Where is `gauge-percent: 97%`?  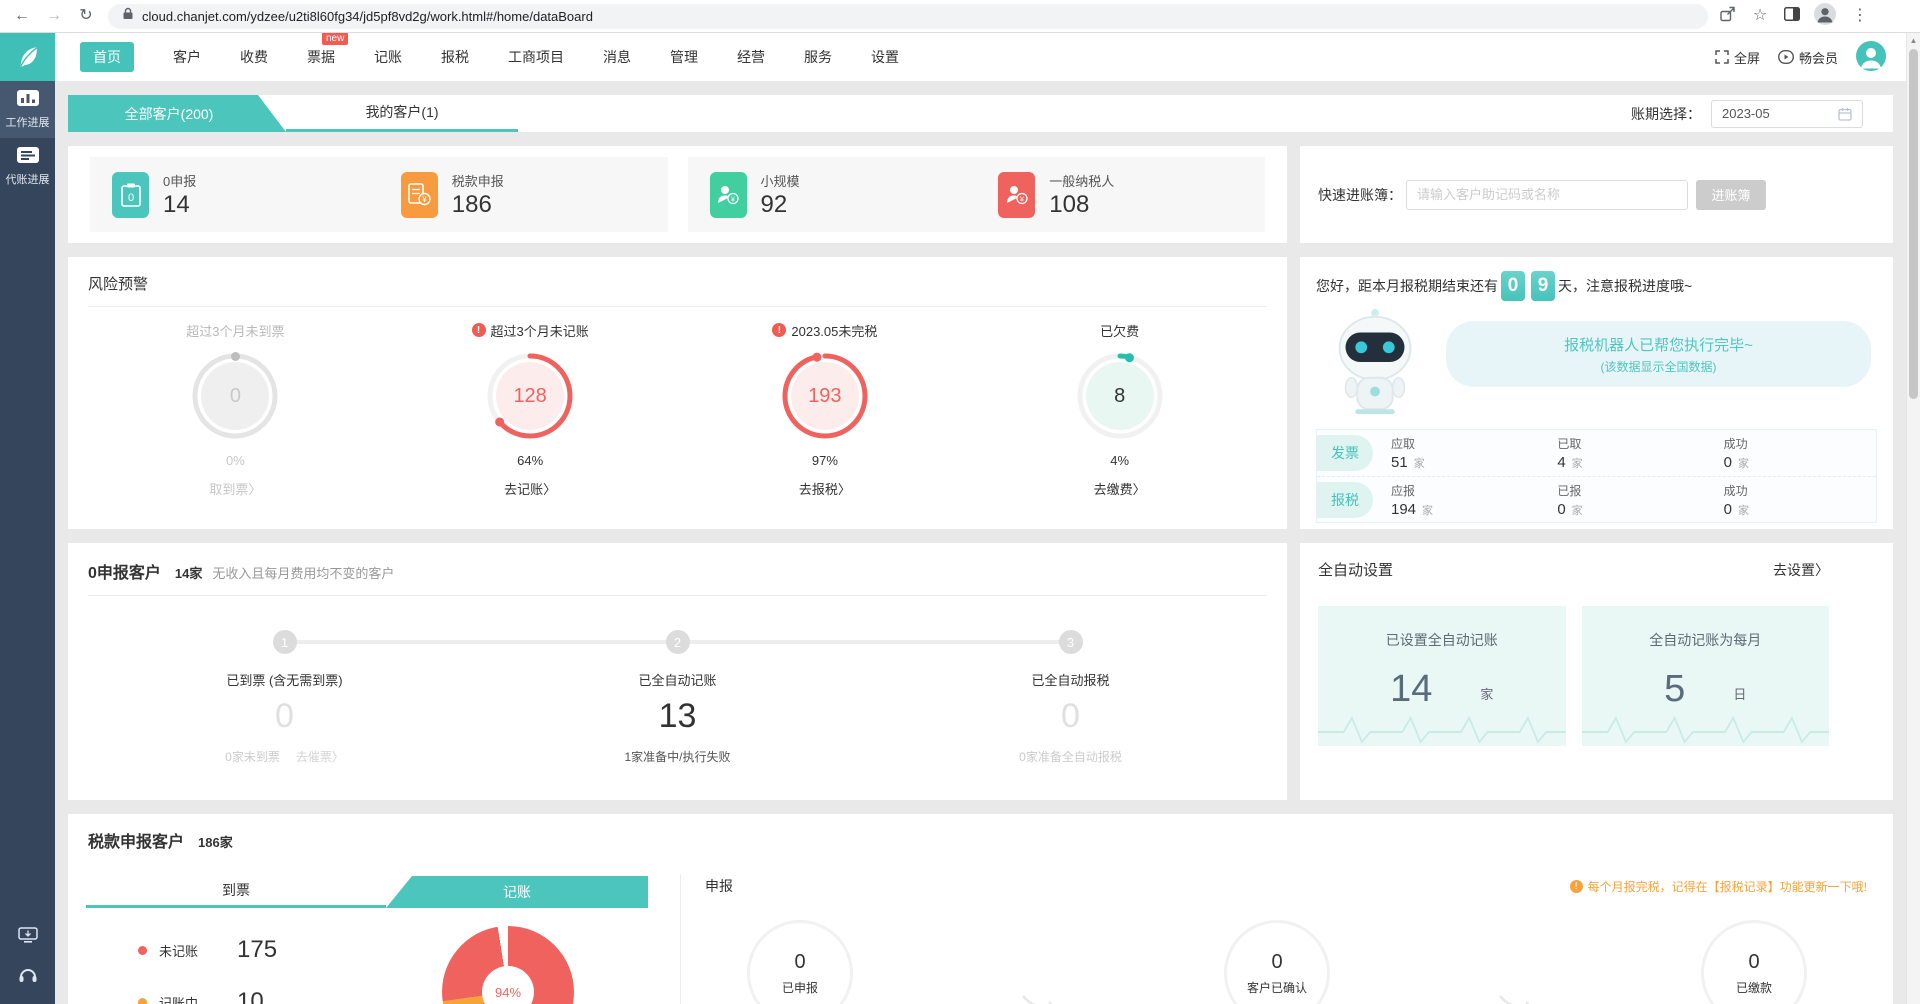
gauge-percent: 97% is located at coordinates (824, 460).